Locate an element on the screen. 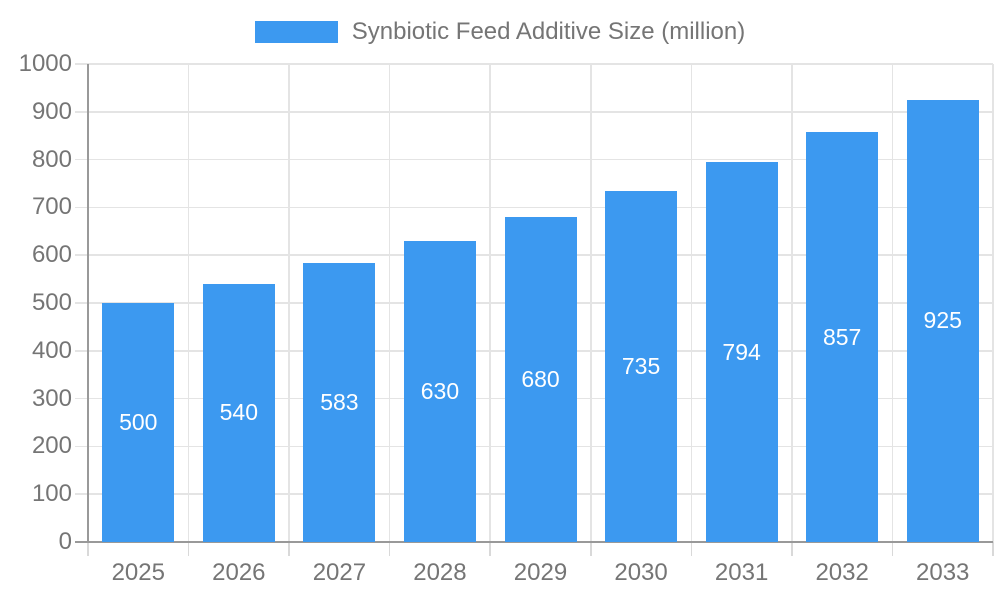  bar-value-label: 540 is located at coordinates (239, 412).